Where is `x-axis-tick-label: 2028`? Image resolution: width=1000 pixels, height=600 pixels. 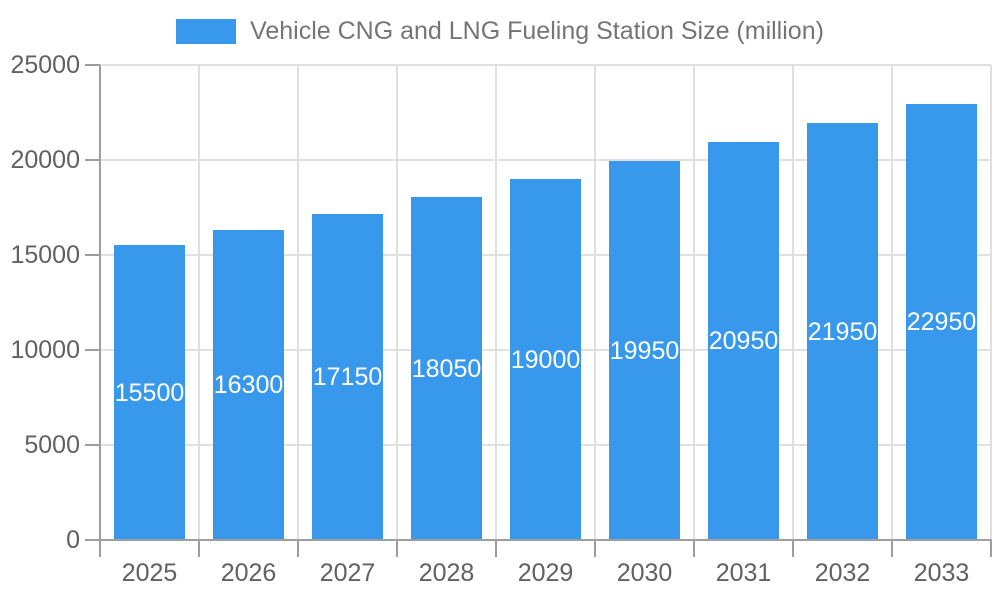
x-axis-tick-label: 2028 is located at coordinates (446, 573).